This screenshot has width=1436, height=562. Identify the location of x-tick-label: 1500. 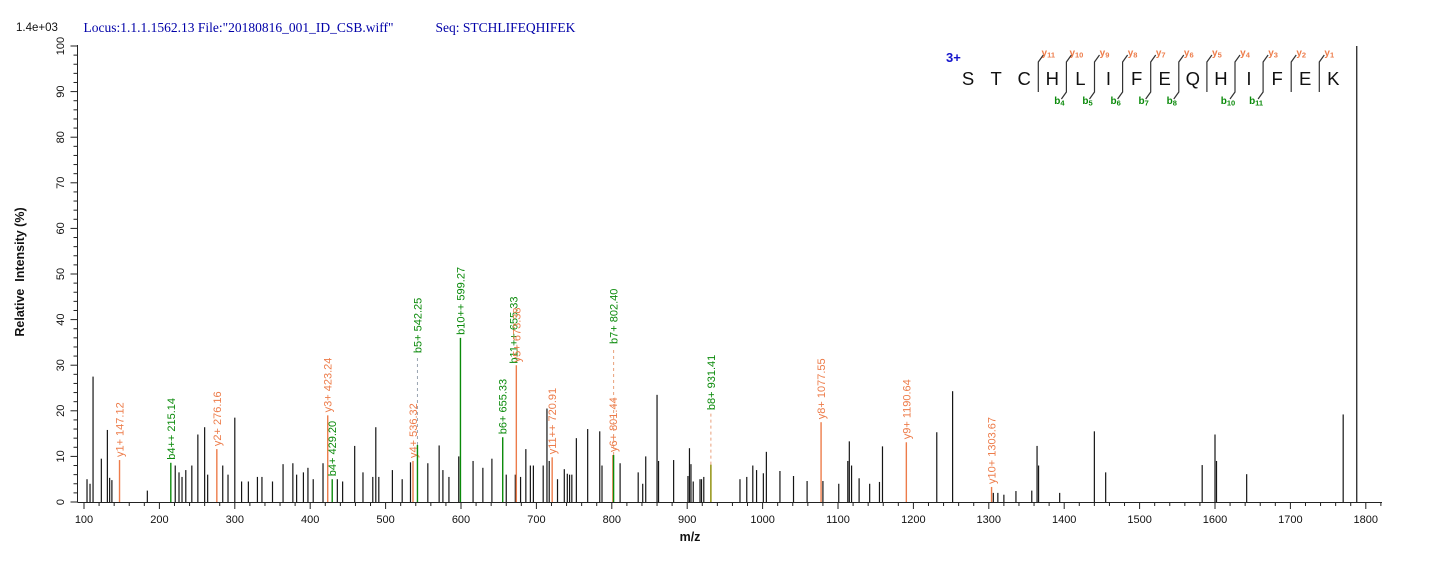
(1139, 520).